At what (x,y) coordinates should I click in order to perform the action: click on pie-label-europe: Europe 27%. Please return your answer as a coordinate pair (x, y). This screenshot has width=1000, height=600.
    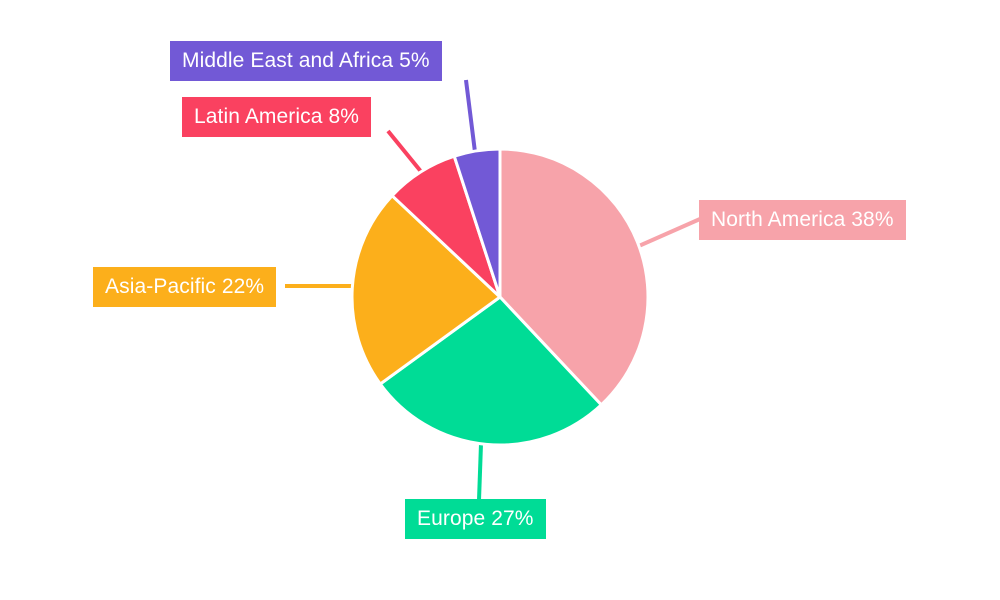
    Looking at the image, I should click on (475, 519).